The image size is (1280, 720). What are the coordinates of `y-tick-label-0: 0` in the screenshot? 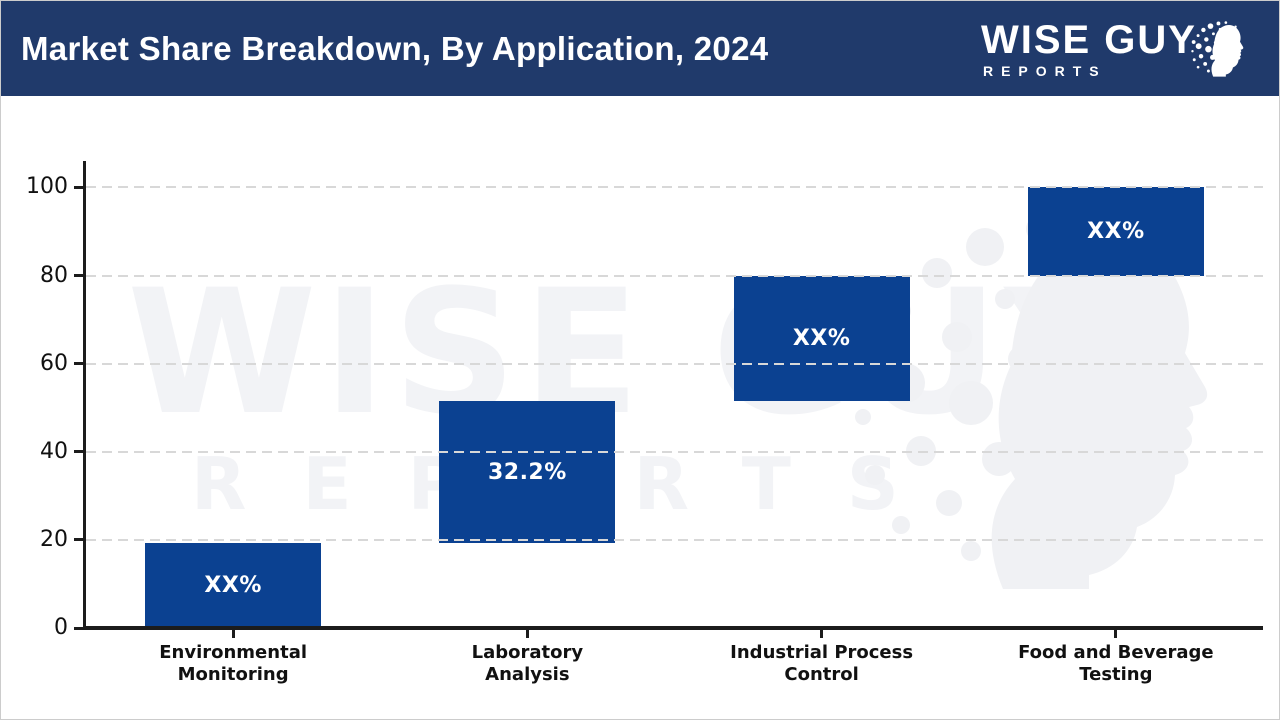 It's located at (61, 627).